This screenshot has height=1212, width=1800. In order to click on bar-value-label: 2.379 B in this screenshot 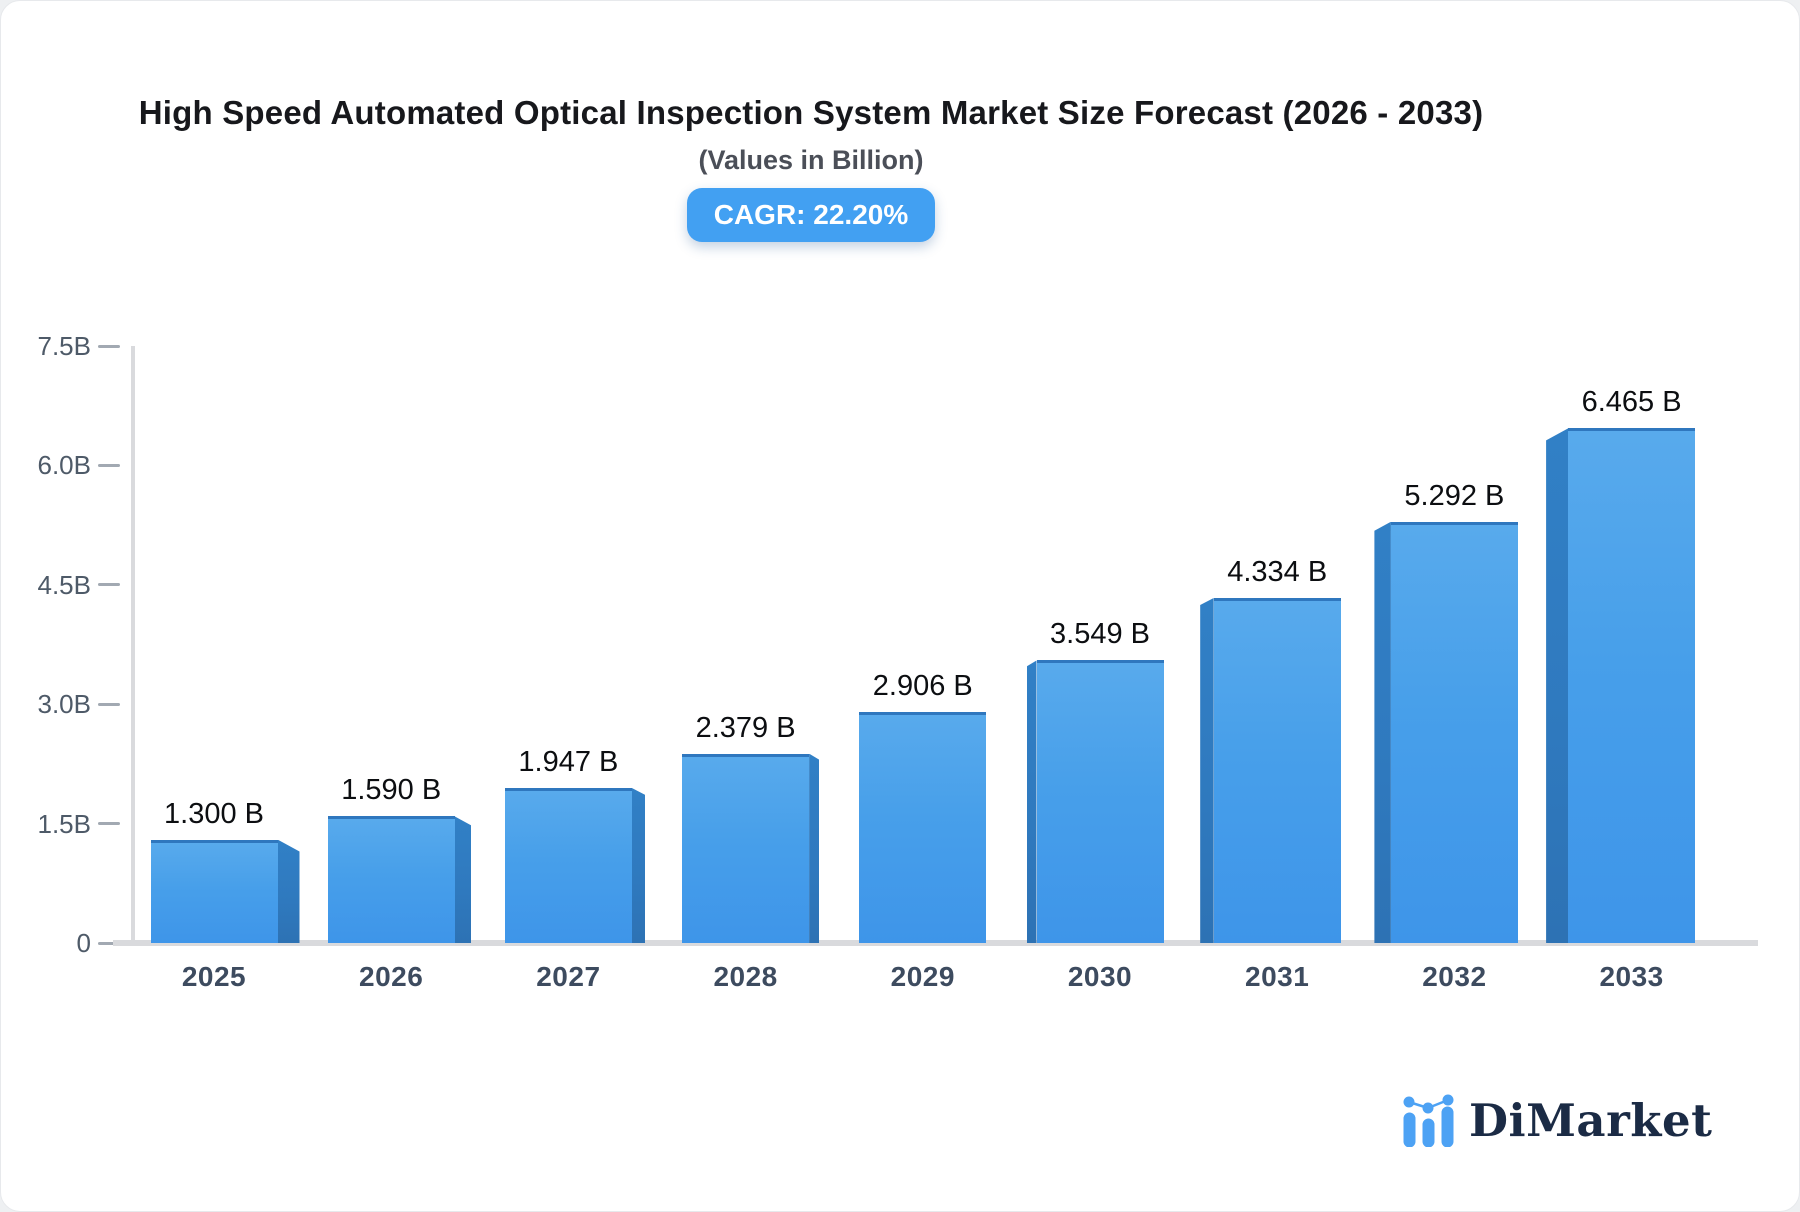, I will do `click(745, 727)`.